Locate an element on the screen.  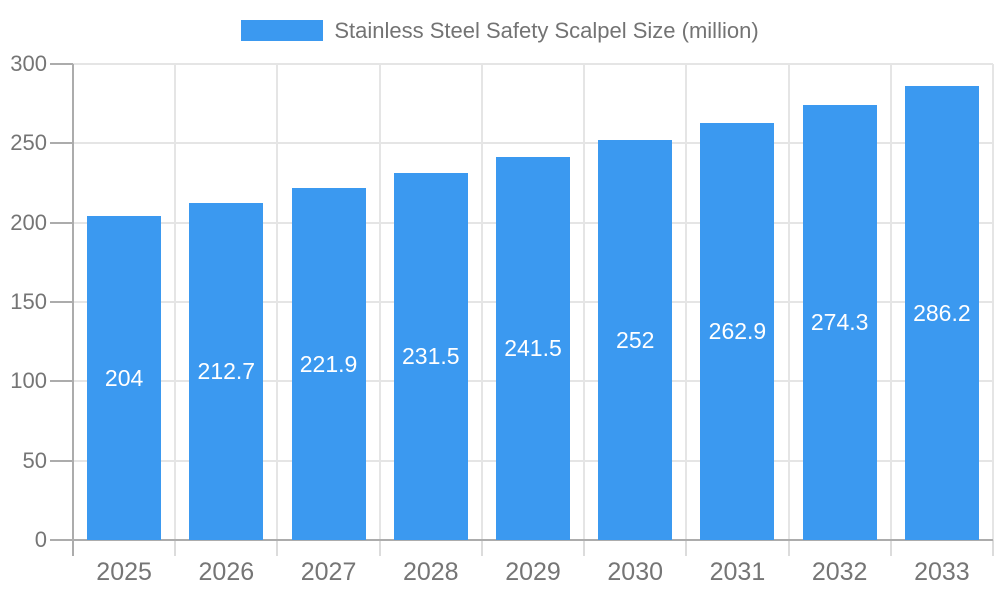
bar-value-label: 221.9 is located at coordinates (328, 363).